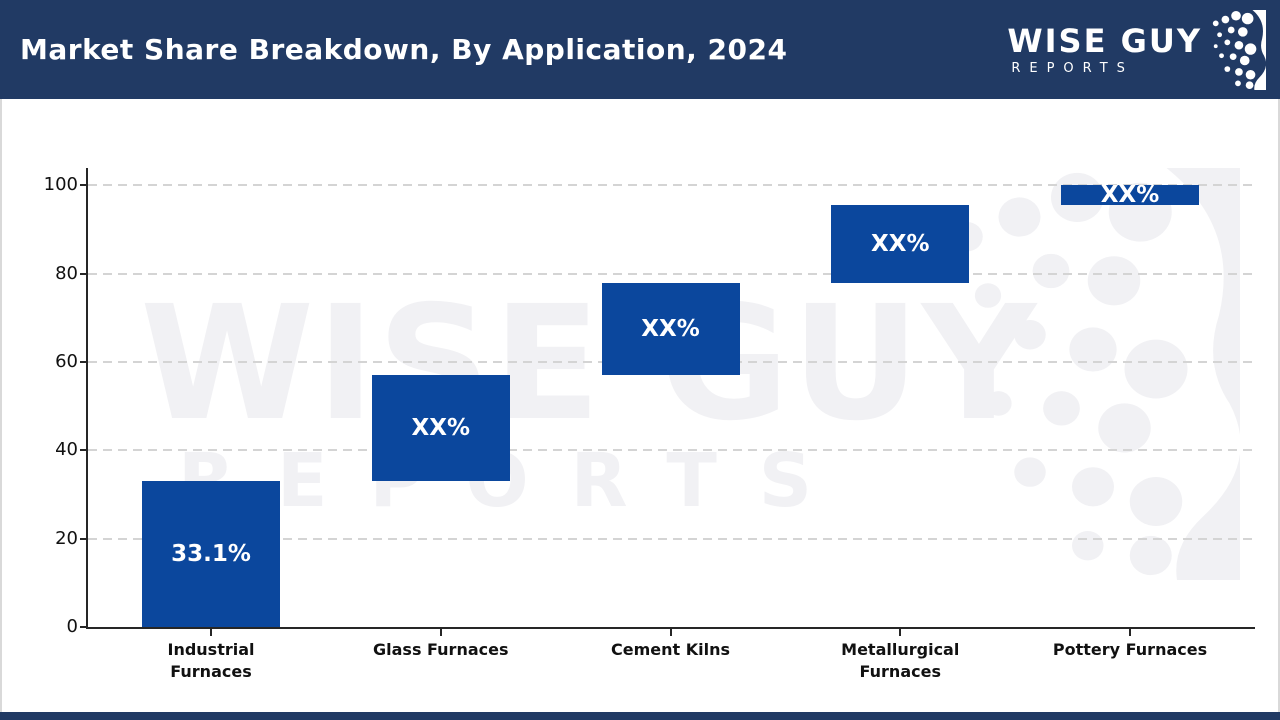 The height and width of the screenshot is (720, 1280). Describe the element at coordinates (670, 649) in the screenshot. I see `category-label: Cement Kilns` at that location.